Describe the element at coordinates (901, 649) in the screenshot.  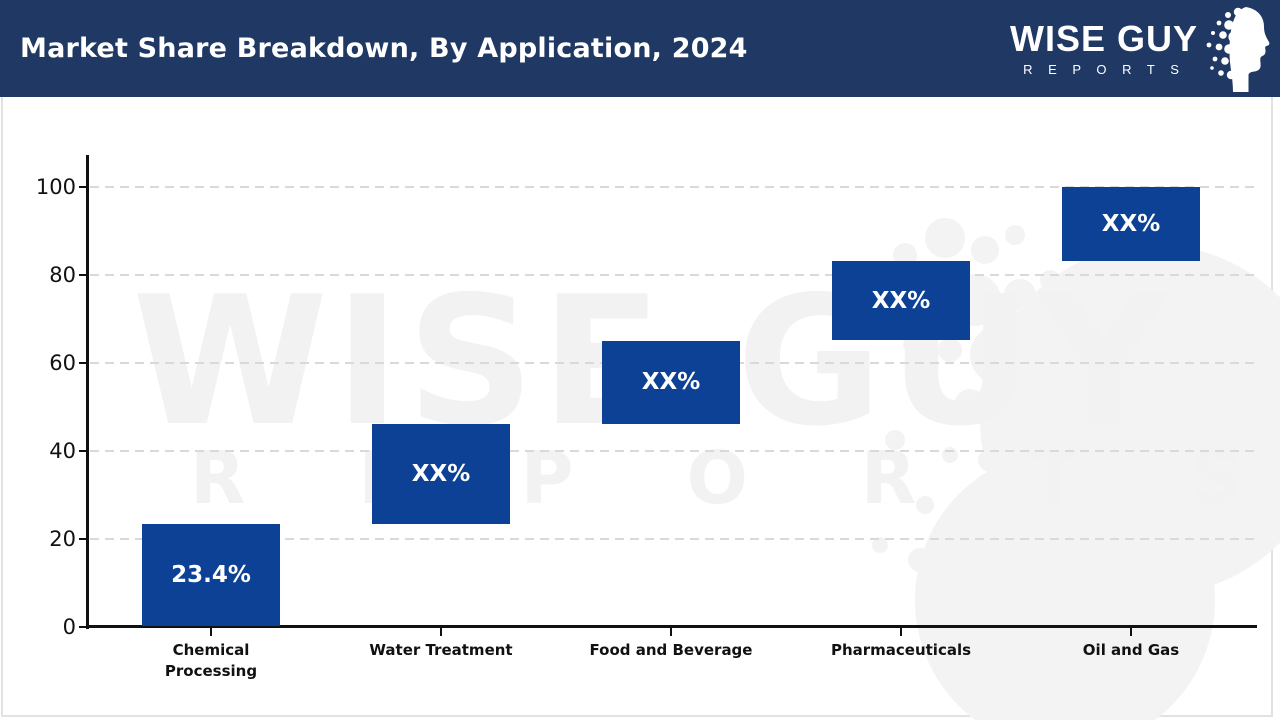
I see `x-tick-label: Pharmaceuticals` at that location.